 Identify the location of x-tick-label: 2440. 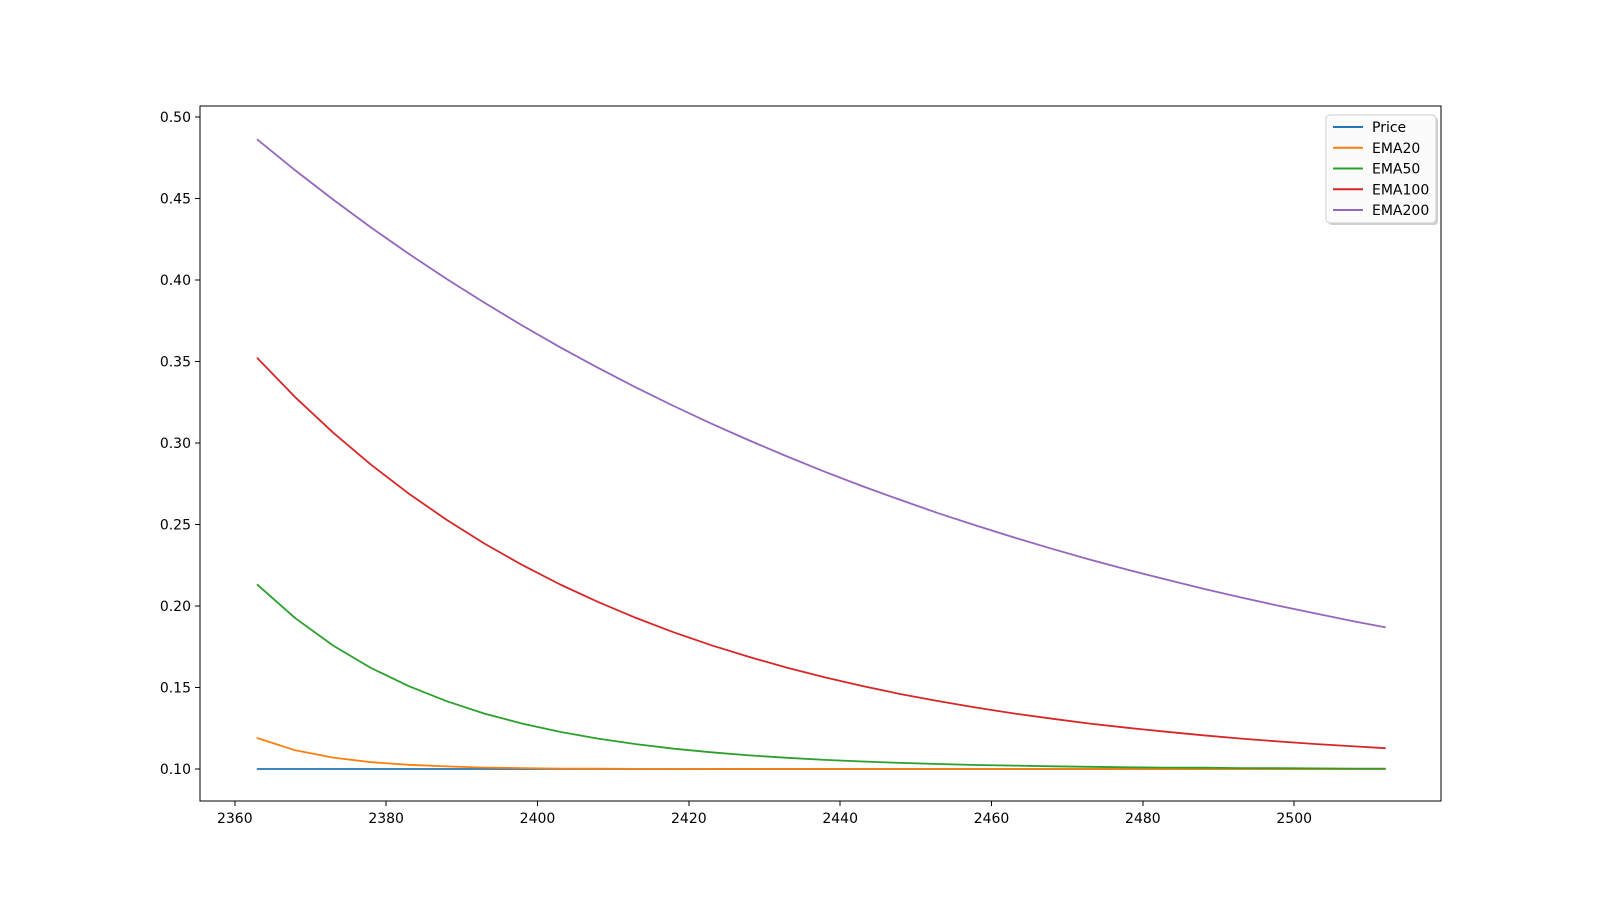
(840, 819).